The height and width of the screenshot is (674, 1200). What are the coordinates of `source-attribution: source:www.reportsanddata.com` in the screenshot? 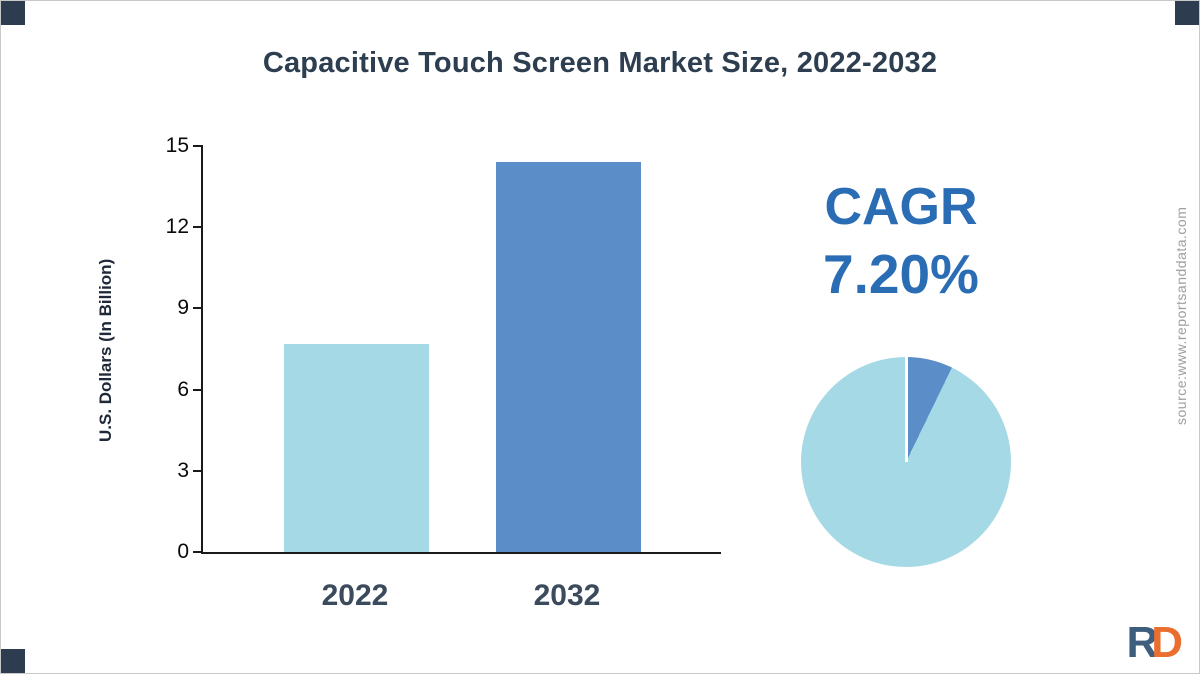 It's located at (1181, 316).